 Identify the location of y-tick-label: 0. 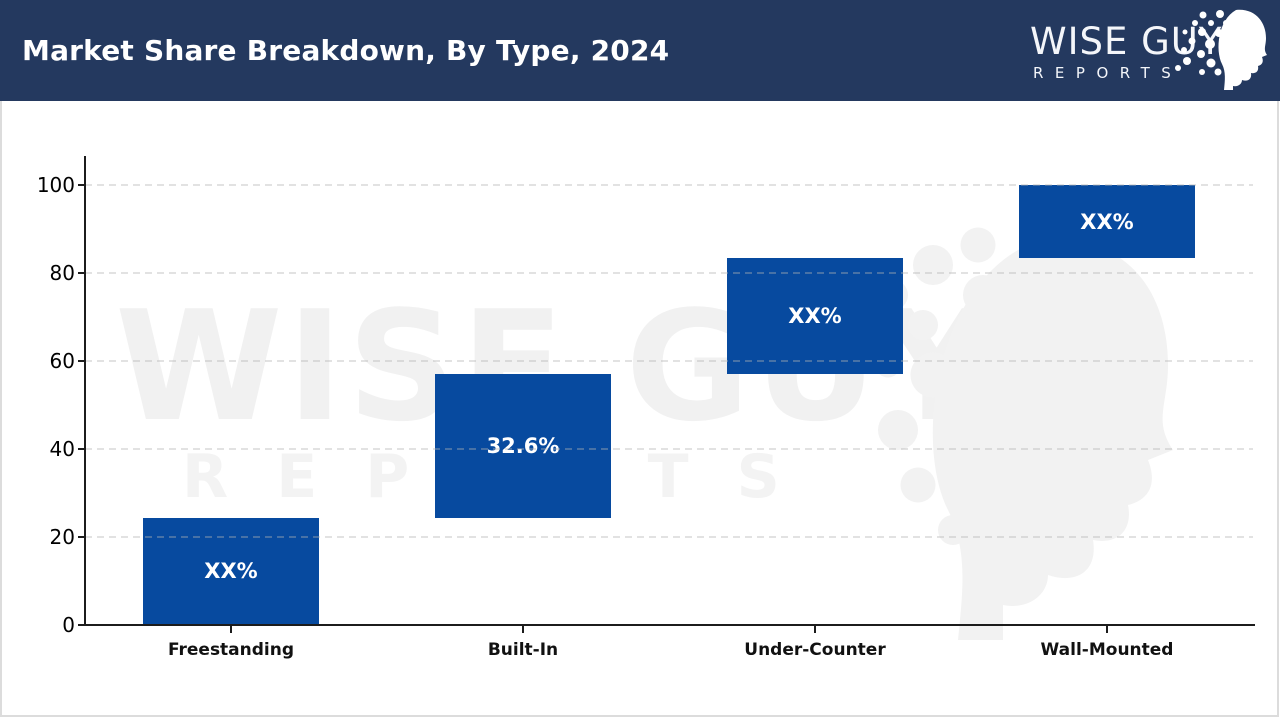
(68, 625).